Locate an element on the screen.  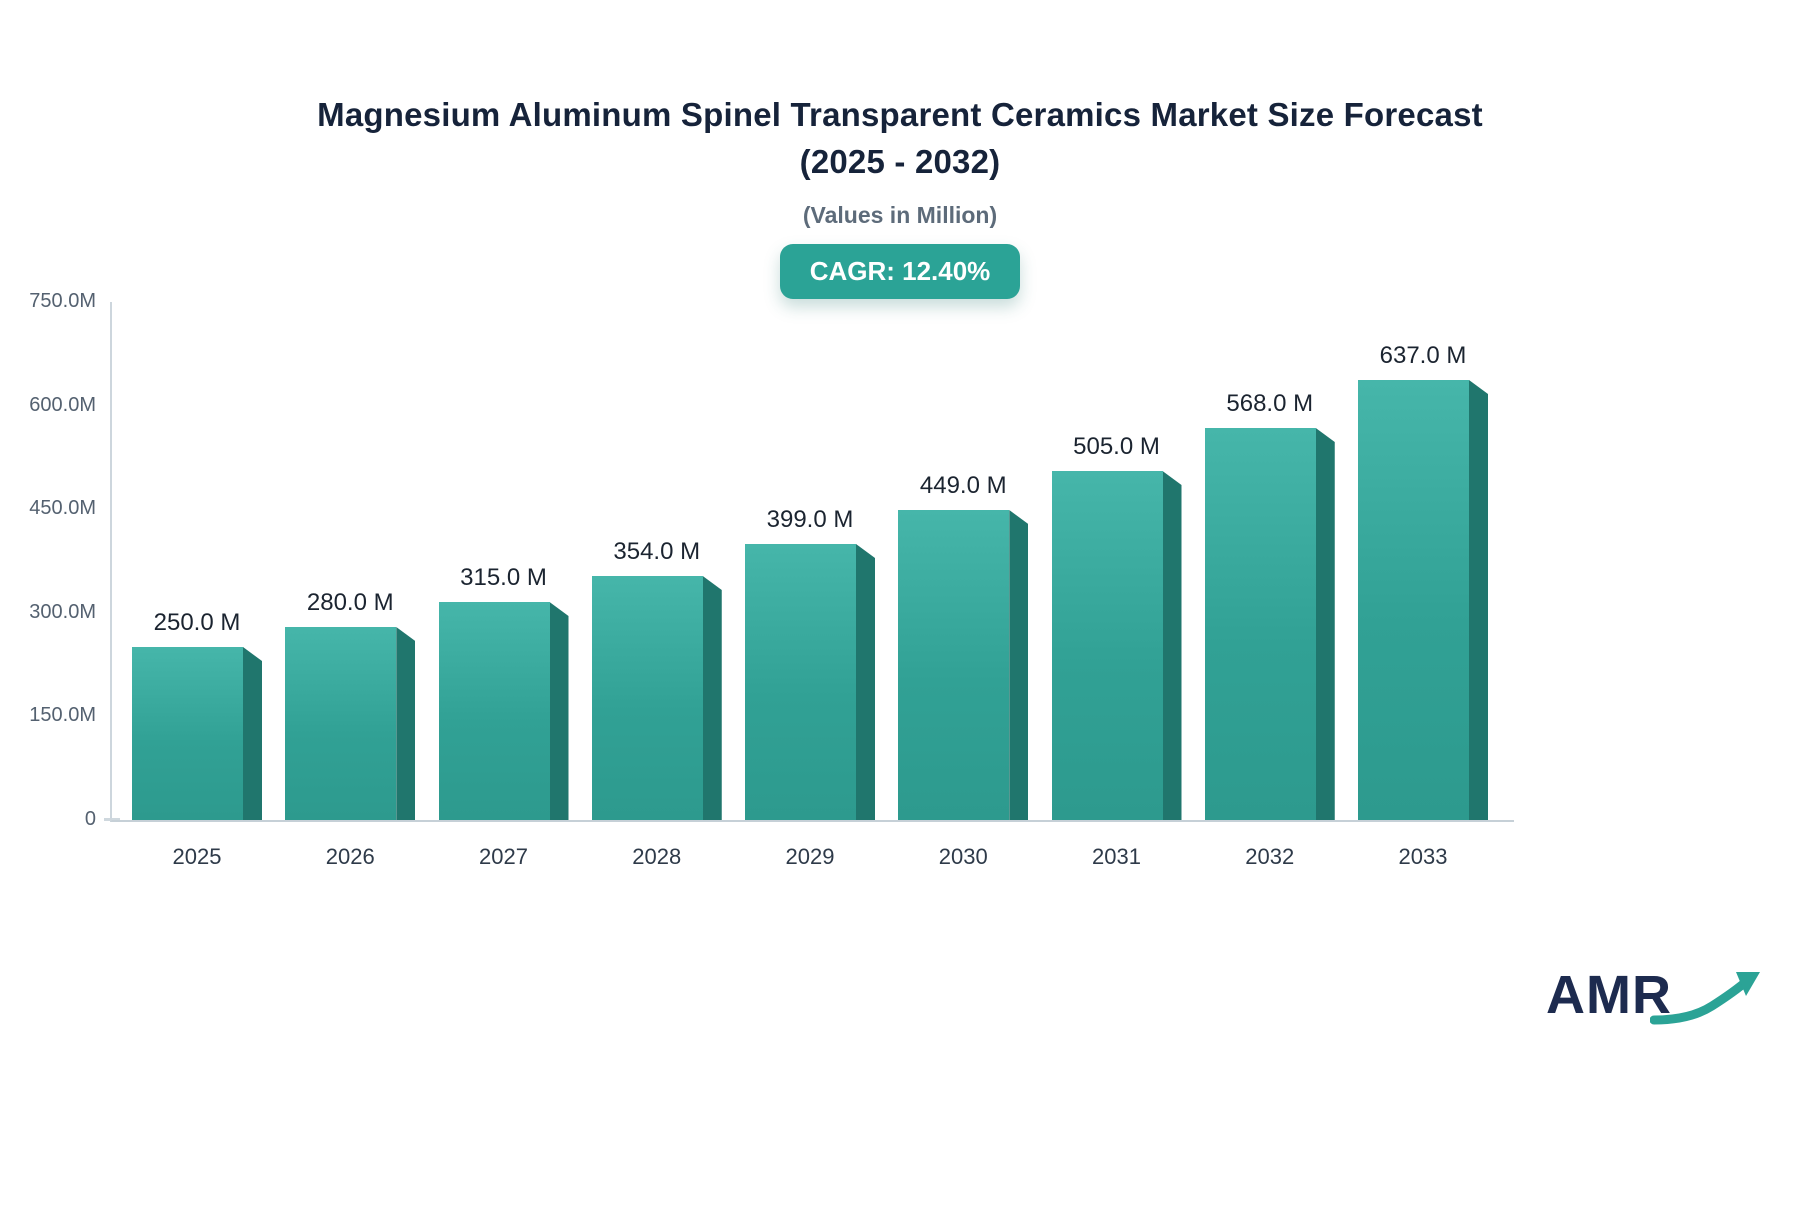
bar-value-label: 505.0 M is located at coordinates (1116, 446).